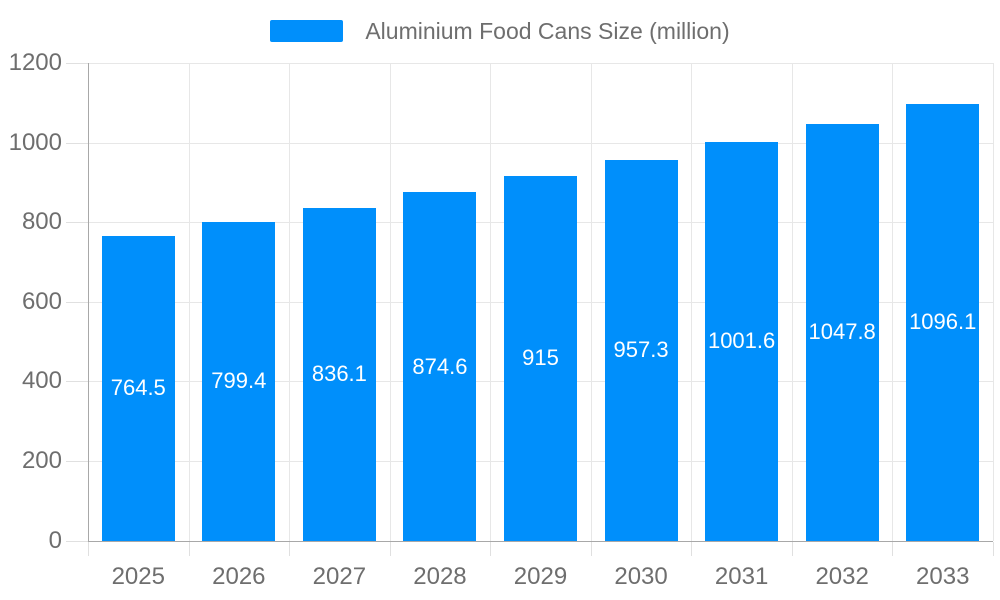 Image resolution: width=1000 pixels, height=600 pixels. I want to click on x-axis-tick-label: 2030, so click(641, 576).